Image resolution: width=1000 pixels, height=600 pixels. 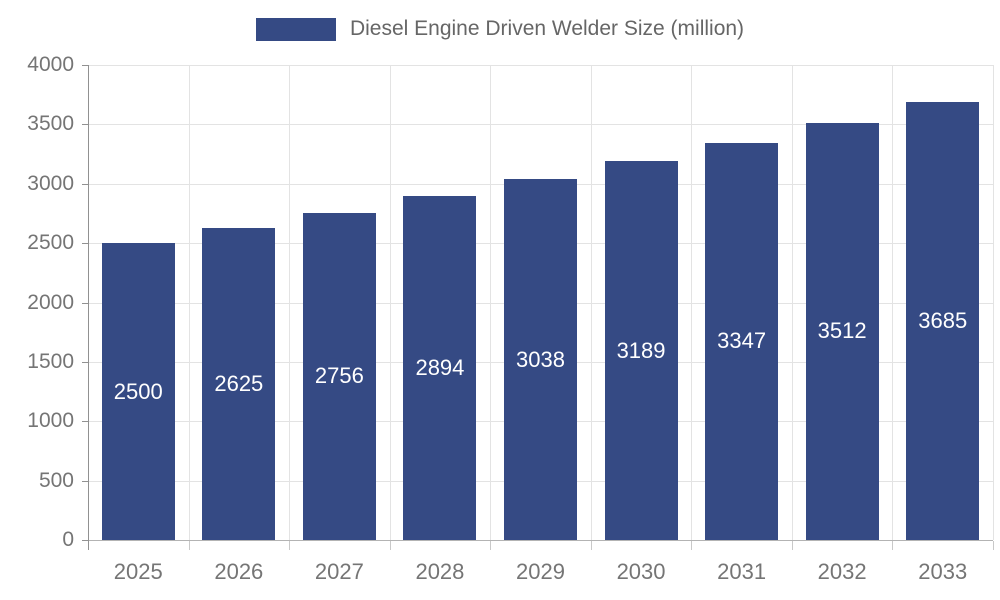 I want to click on bar-2030, so click(x=641, y=350).